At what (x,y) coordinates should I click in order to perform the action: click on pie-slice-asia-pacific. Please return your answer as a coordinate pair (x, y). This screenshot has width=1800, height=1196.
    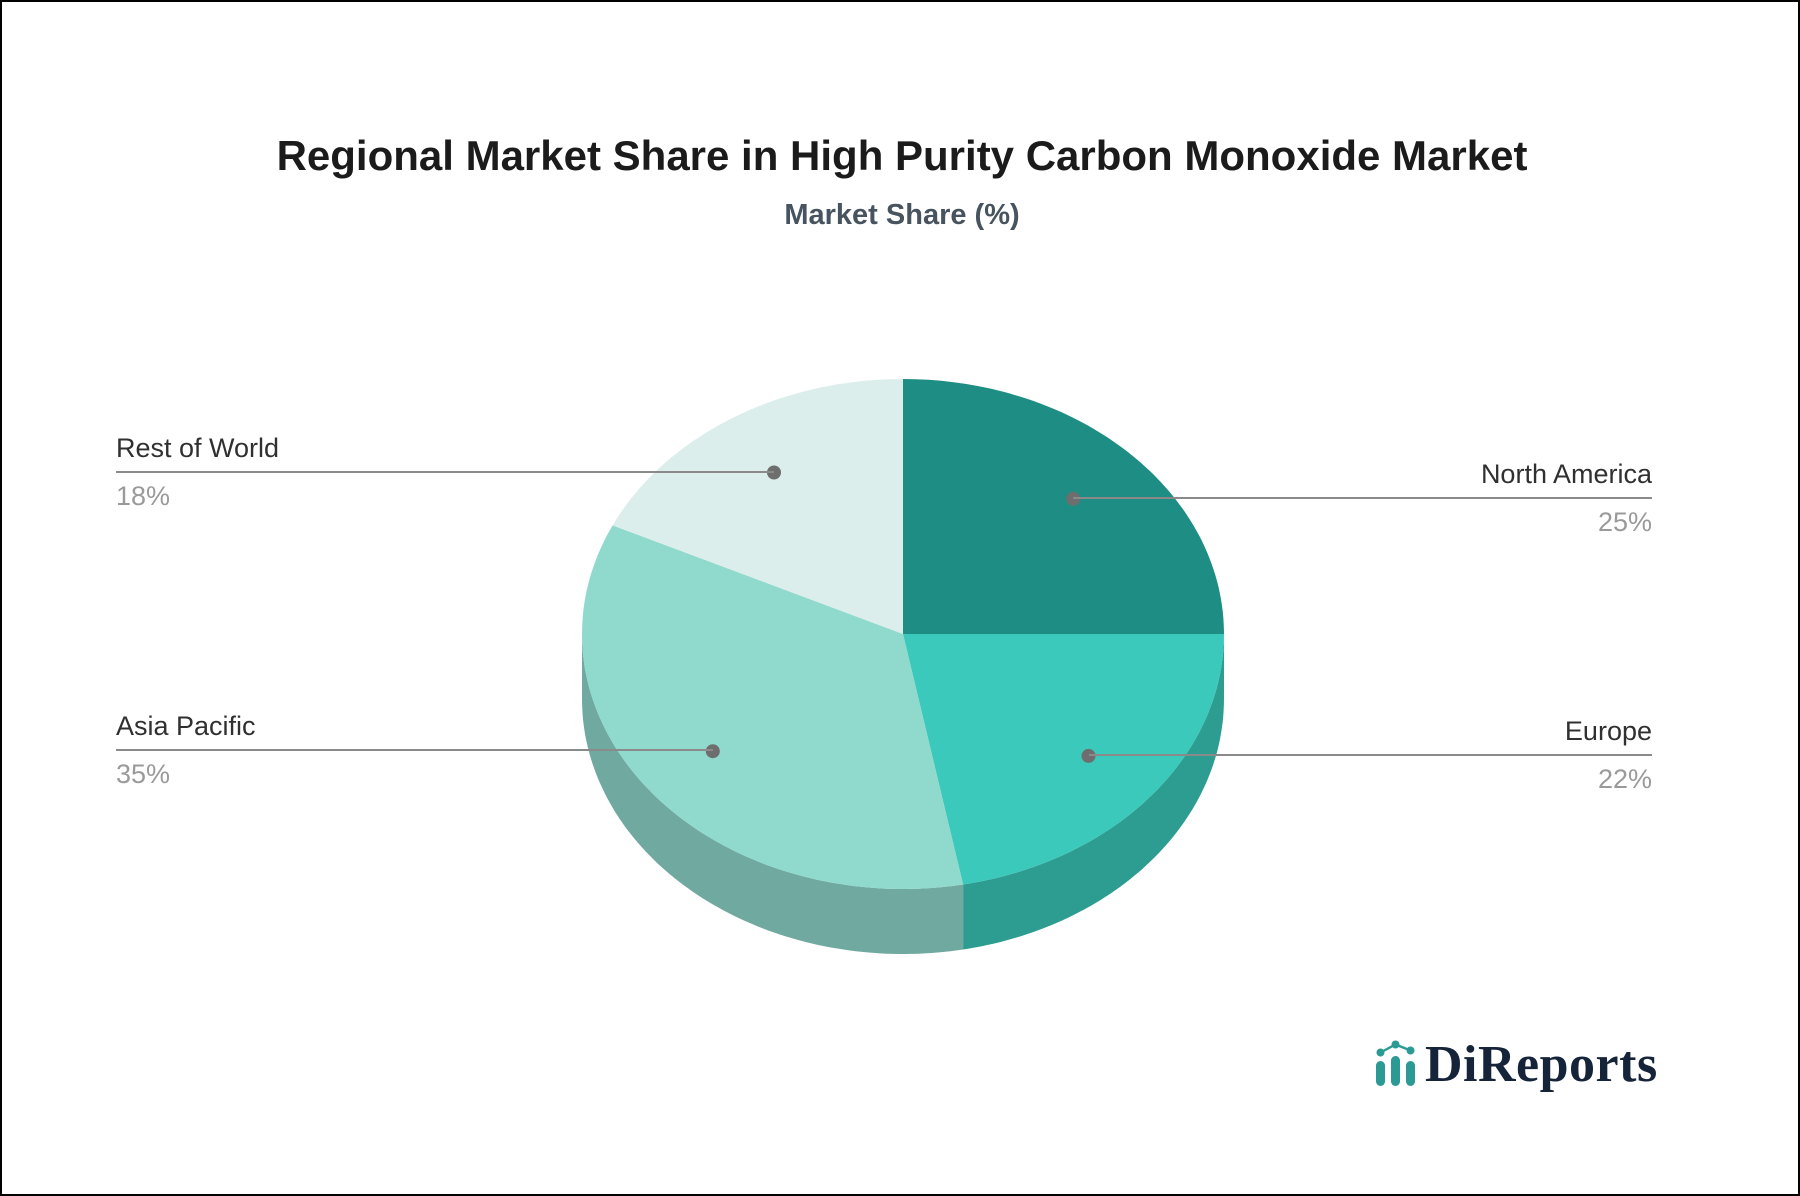
    Looking at the image, I should click on (773, 707).